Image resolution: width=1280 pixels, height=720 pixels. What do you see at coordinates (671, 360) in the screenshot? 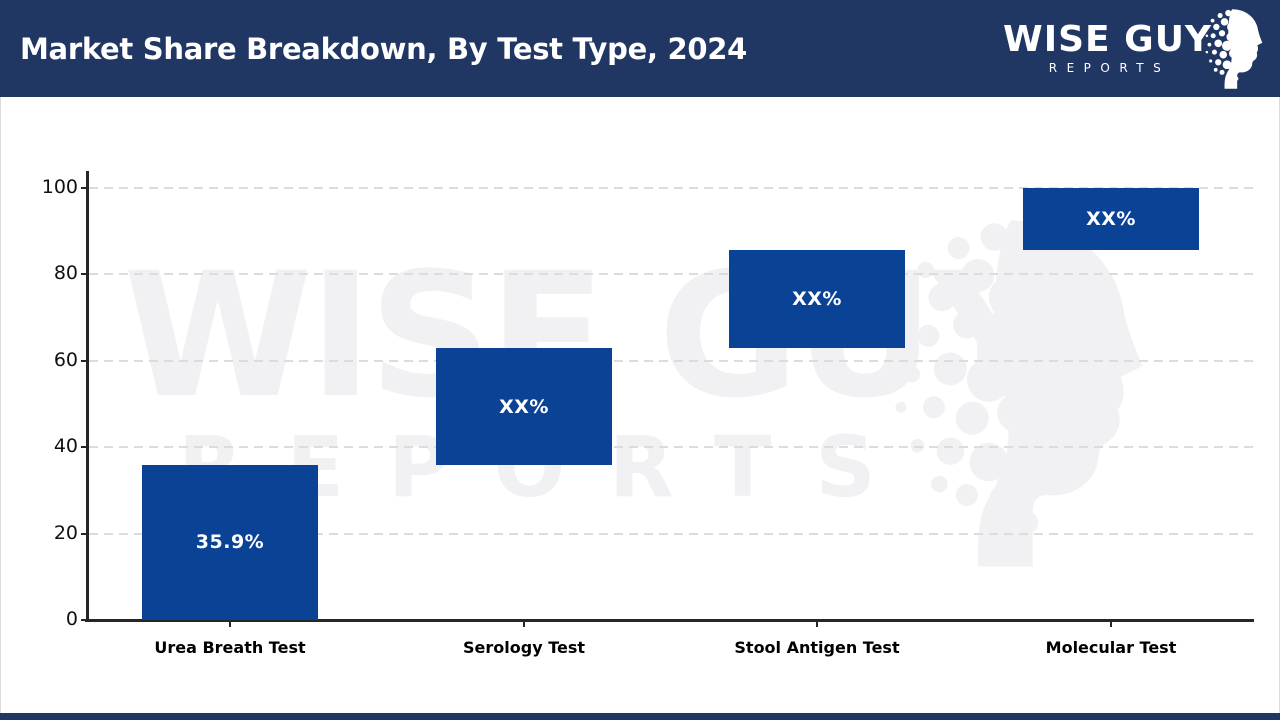
I see `gridline-y60` at bounding box center [671, 360].